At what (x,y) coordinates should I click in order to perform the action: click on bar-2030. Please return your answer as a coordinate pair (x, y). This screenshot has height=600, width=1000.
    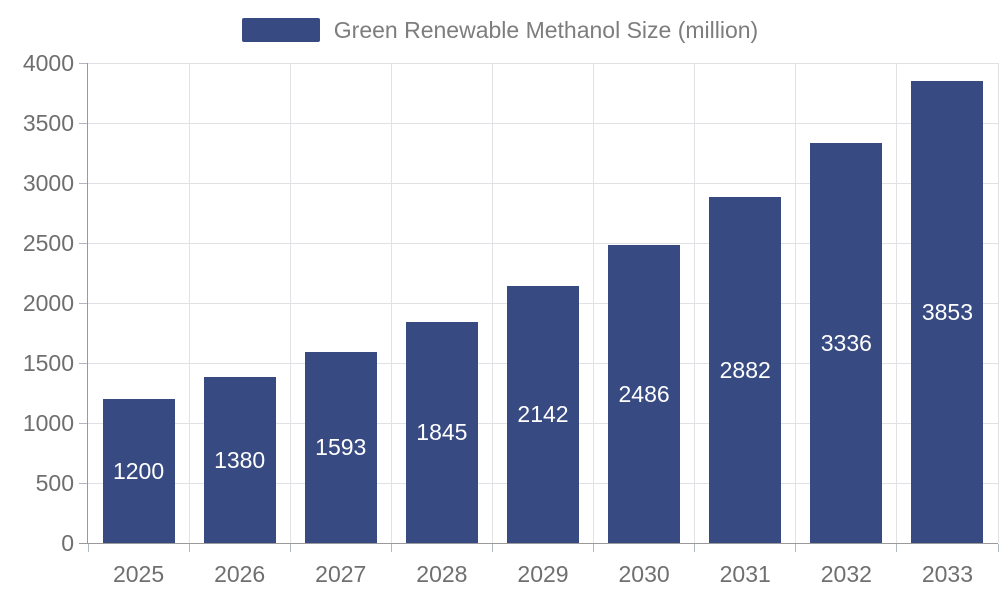
    Looking at the image, I should click on (644, 393).